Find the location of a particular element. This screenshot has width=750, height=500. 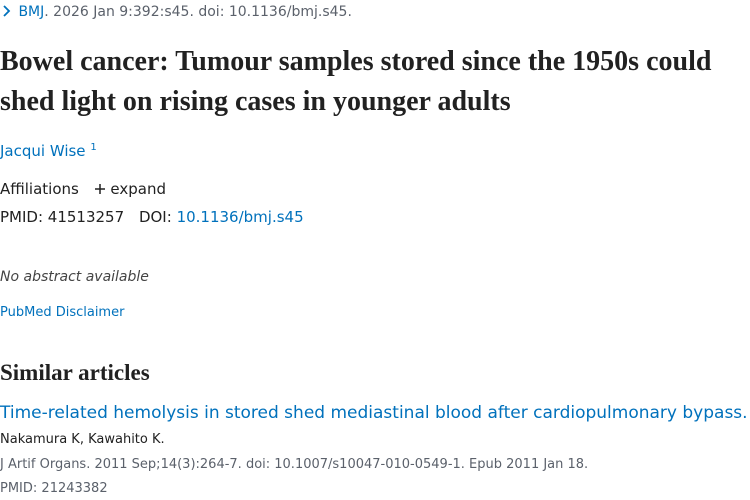

pmid-value: 41513257 is located at coordinates (86, 217).